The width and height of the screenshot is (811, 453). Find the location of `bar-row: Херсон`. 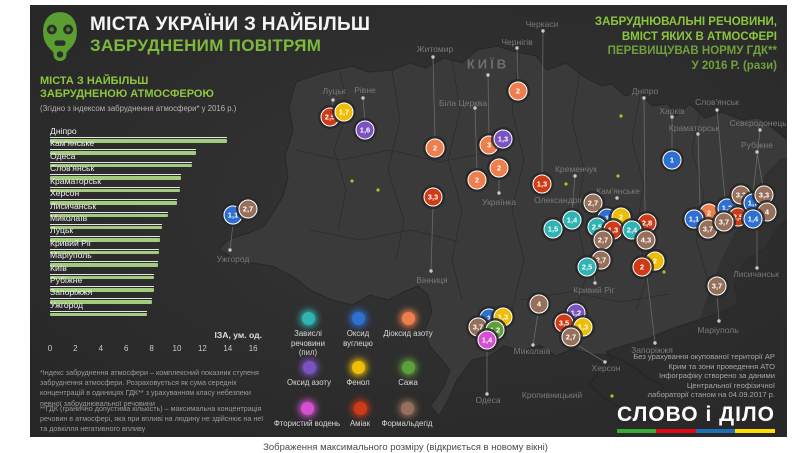

bar-row: Херсон is located at coordinates (113, 197).